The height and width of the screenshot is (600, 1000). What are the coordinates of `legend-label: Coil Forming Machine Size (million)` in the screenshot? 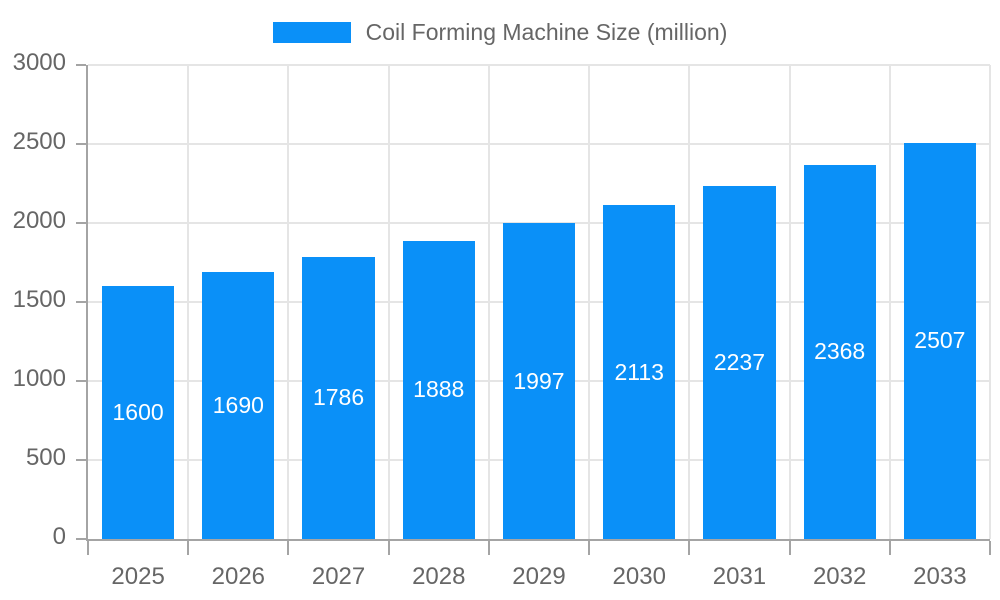 It's located at (546, 31).